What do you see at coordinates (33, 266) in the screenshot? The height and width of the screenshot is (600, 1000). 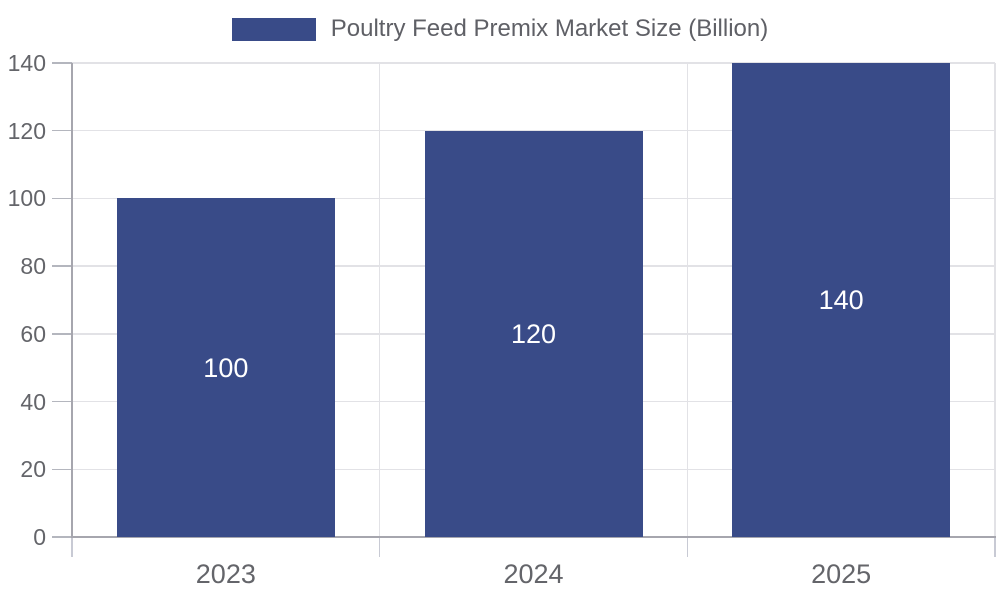 I see `y-axis-label: 80` at bounding box center [33, 266].